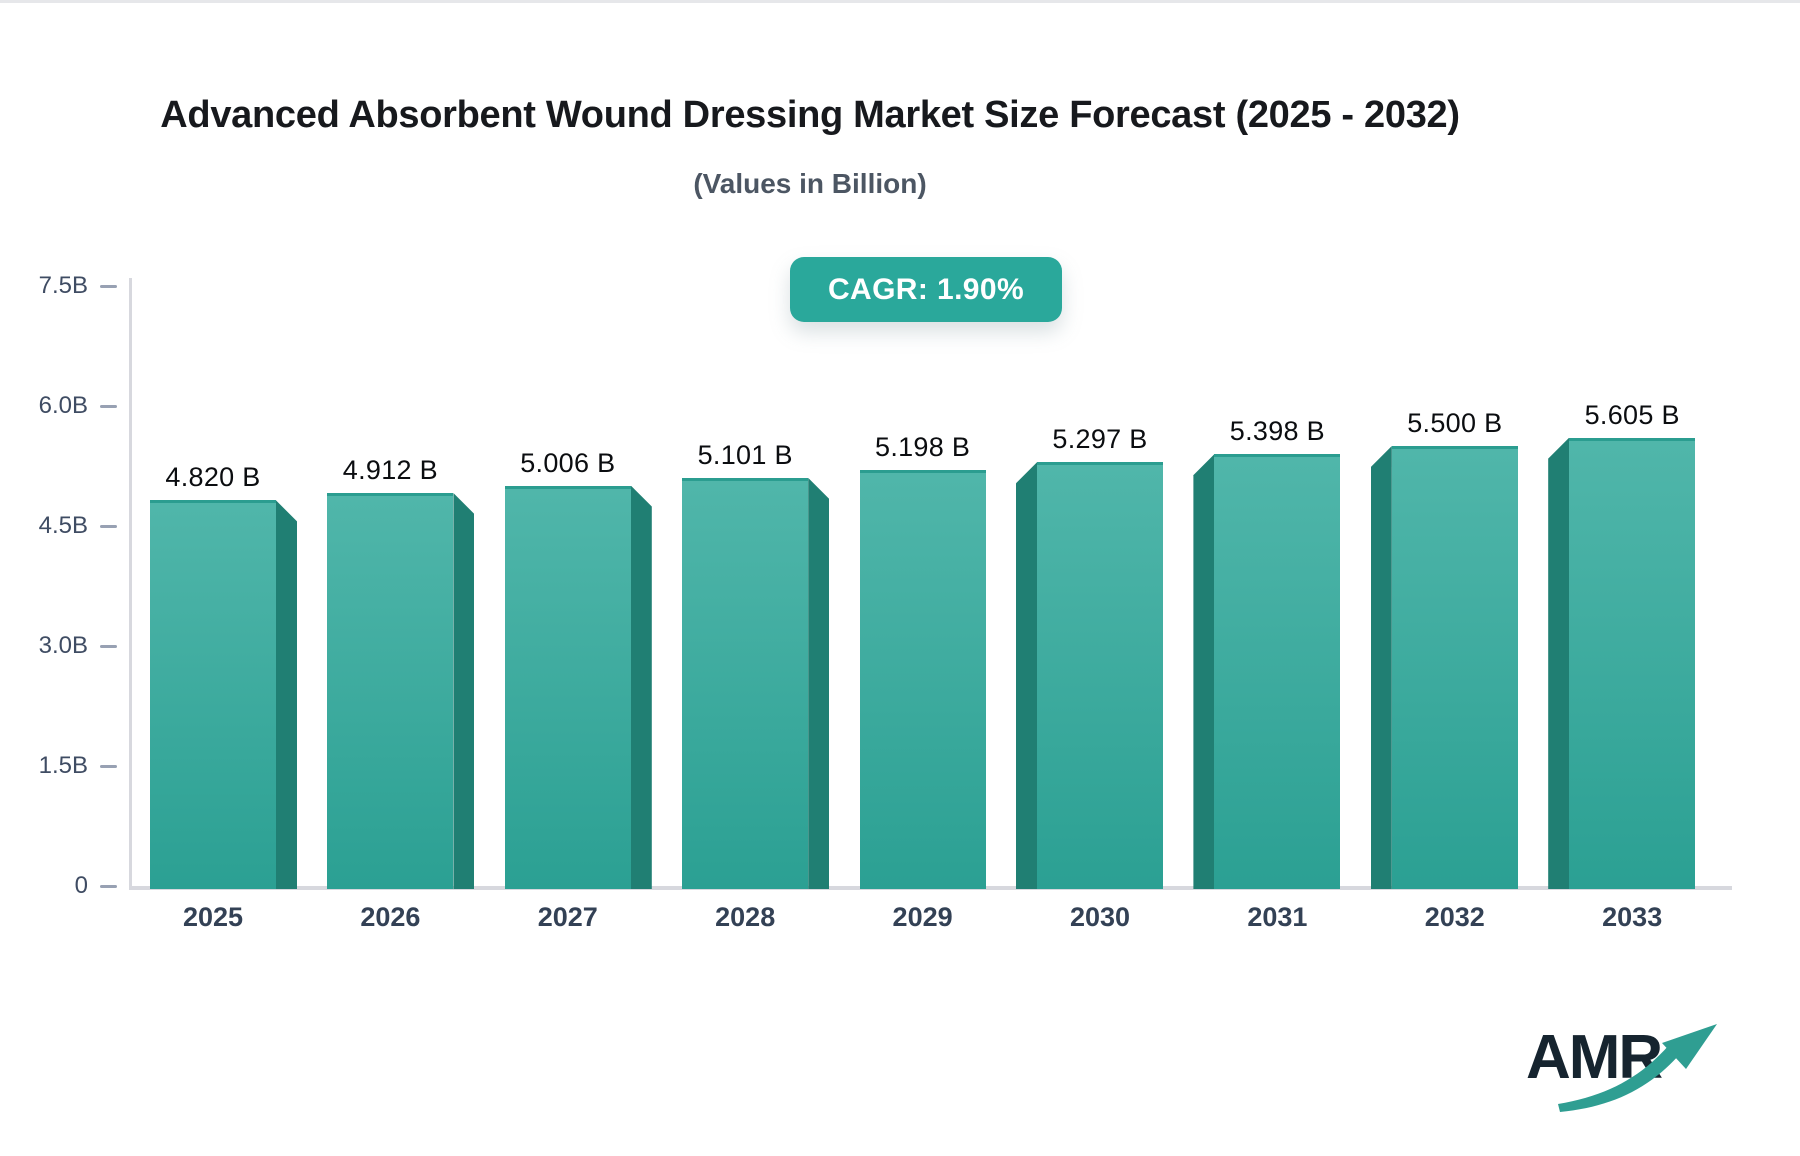 The height and width of the screenshot is (1156, 1800). What do you see at coordinates (1100, 675) in the screenshot?
I see `bar-2030` at bounding box center [1100, 675].